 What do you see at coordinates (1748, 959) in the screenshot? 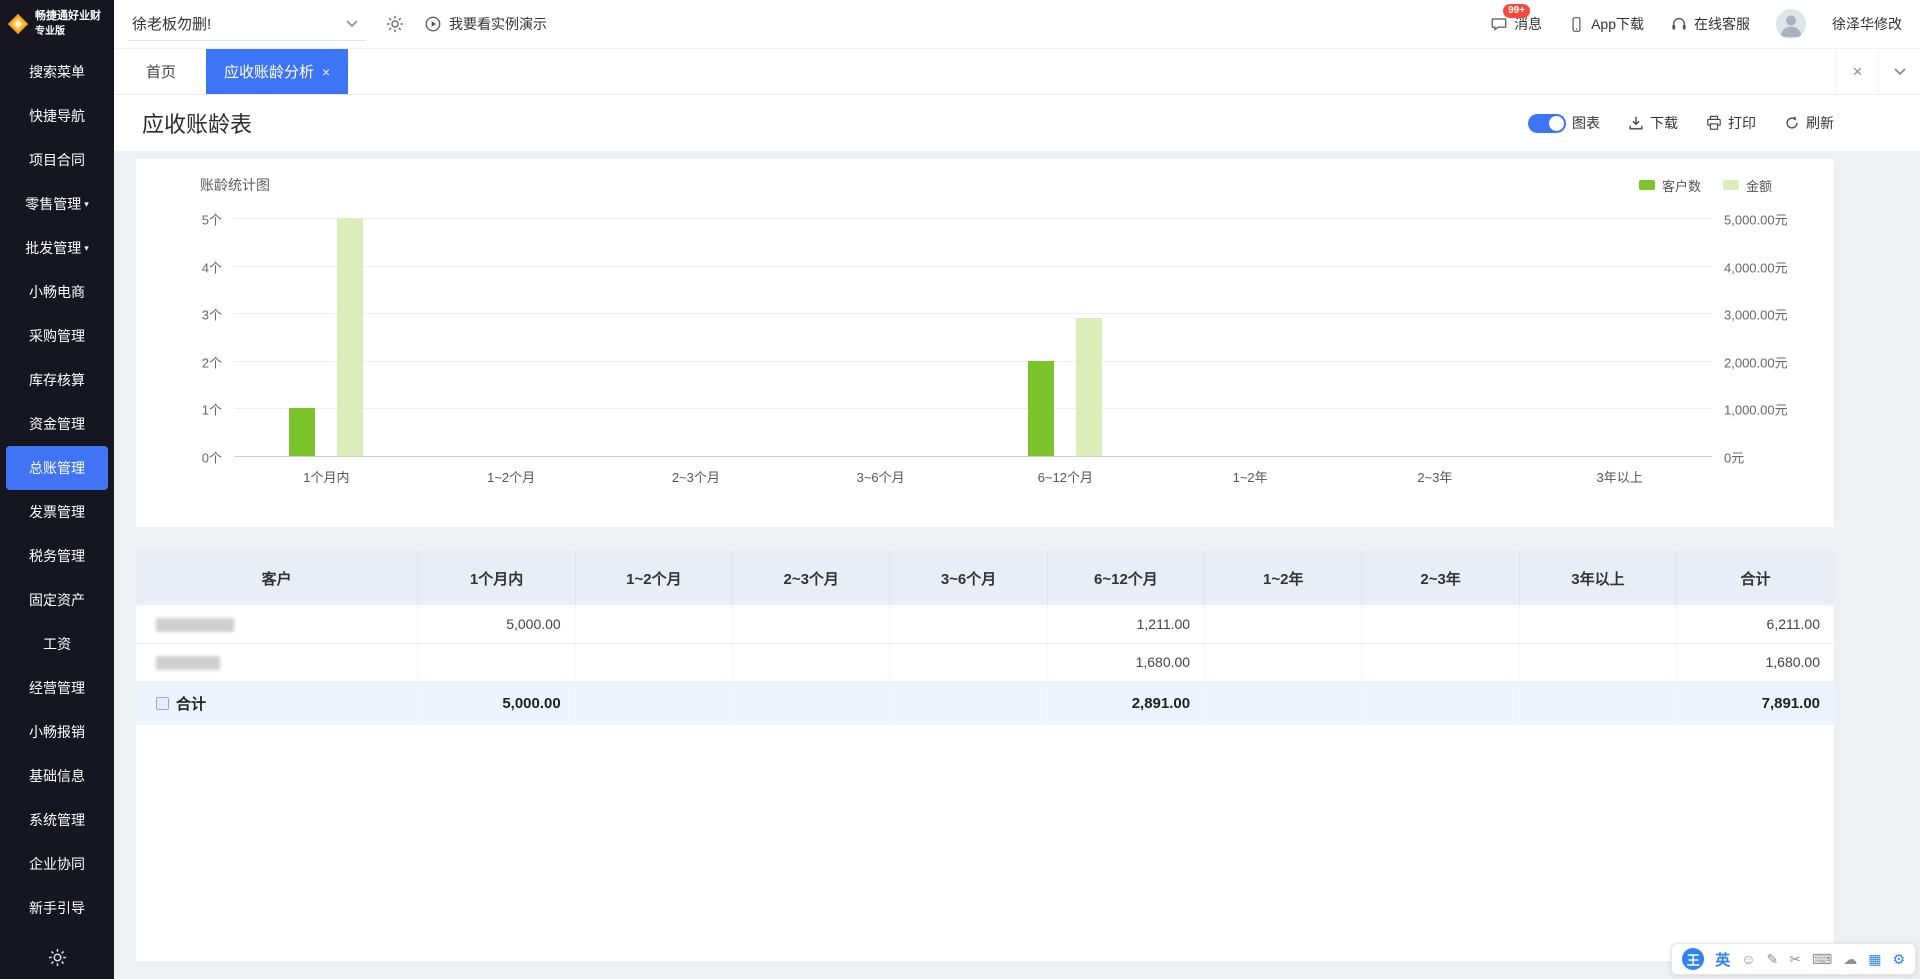
I see `emoji-icon: ☺` at bounding box center [1748, 959].